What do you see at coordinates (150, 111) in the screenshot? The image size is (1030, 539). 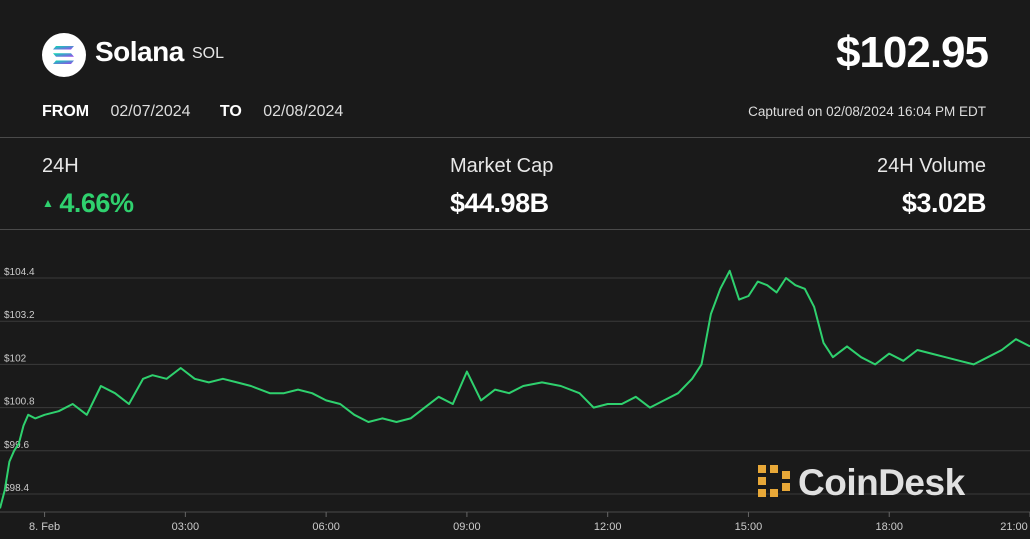 I see `from-date: 02/07/2024` at bounding box center [150, 111].